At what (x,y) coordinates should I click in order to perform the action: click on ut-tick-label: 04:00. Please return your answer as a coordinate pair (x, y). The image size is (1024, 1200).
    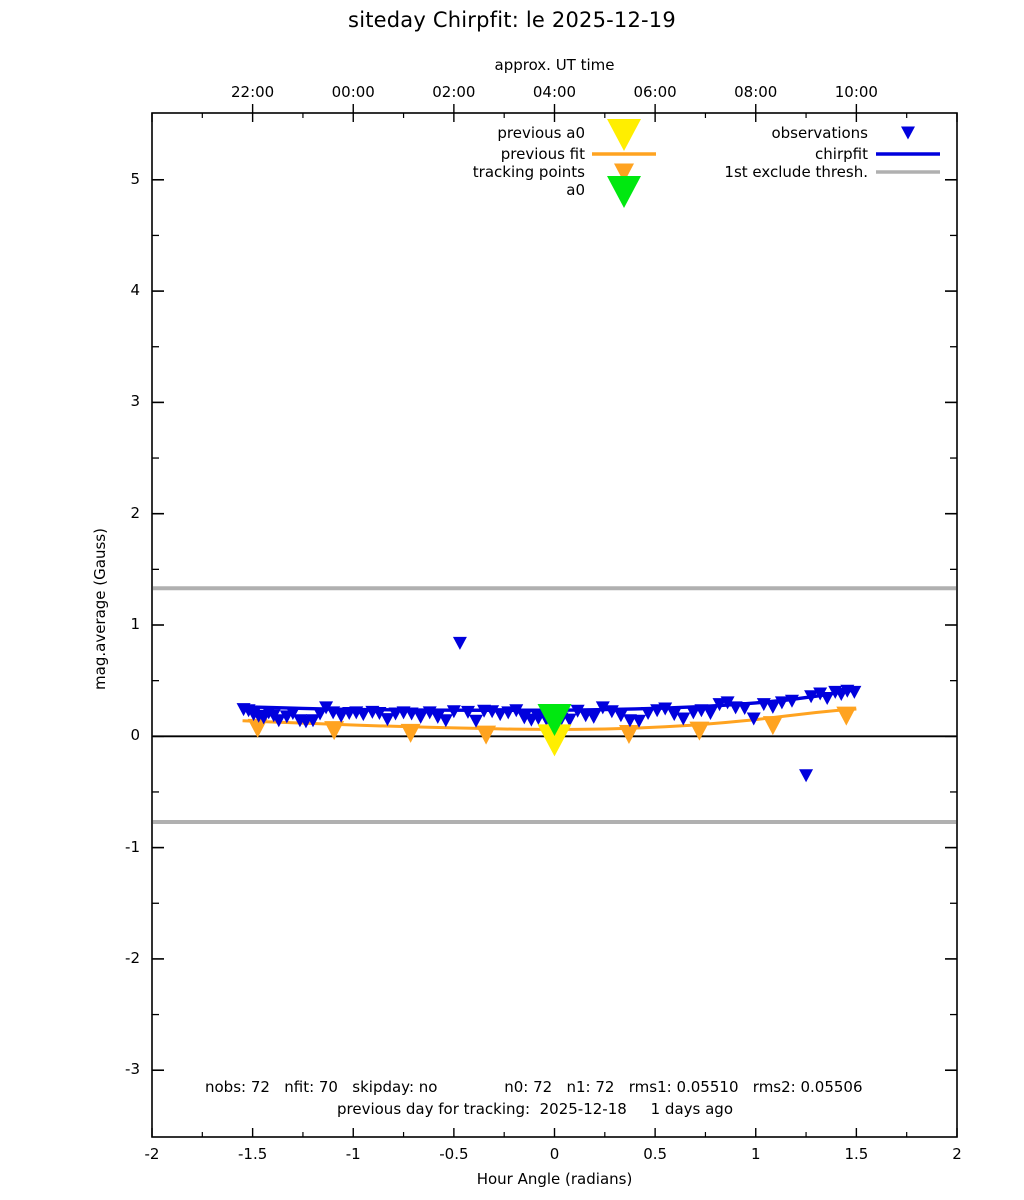
    Looking at the image, I should click on (554, 92).